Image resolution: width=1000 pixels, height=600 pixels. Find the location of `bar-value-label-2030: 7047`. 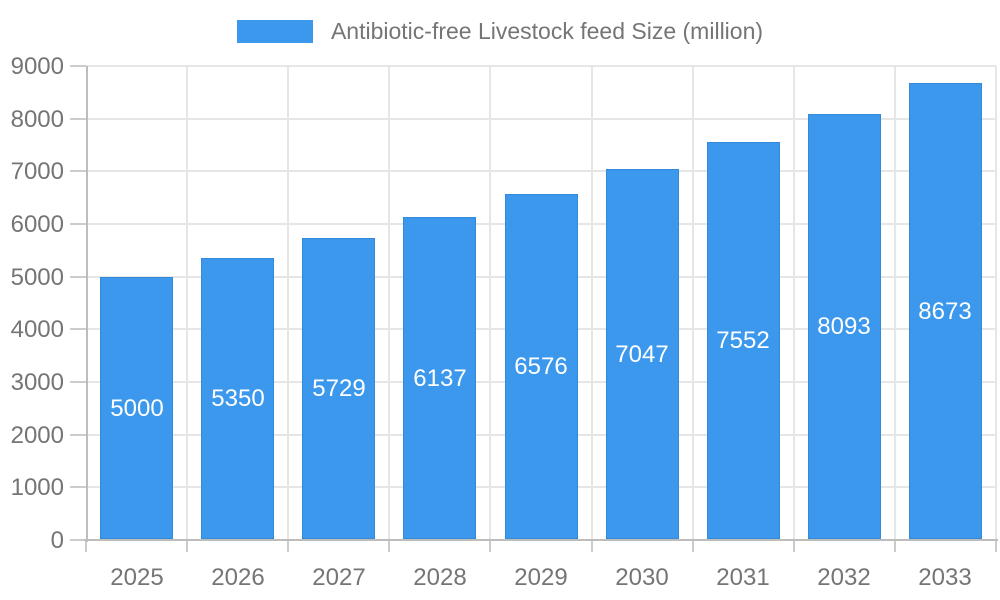

bar-value-label-2030: 7047 is located at coordinates (642, 354).